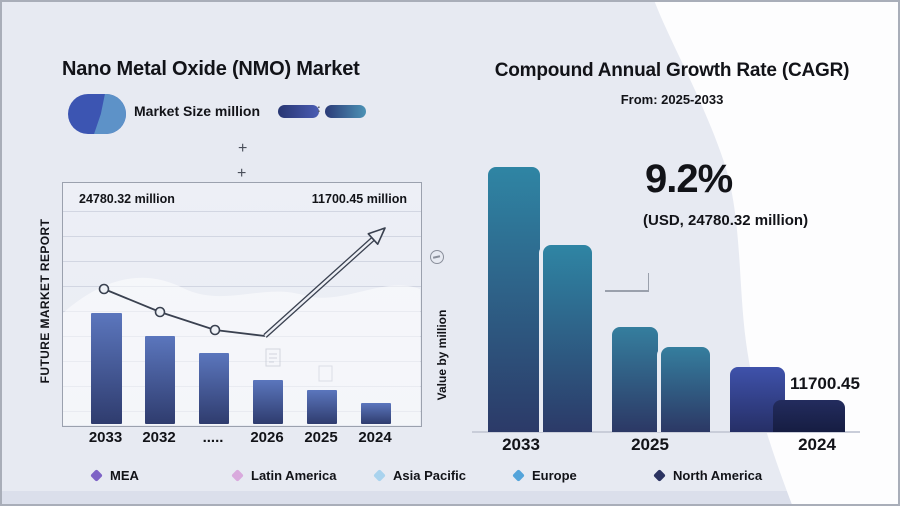 The image size is (900, 506). Describe the element at coordinates (429, 475) in the screenshot. I see `legend-label: Asia Pacific` at that location.